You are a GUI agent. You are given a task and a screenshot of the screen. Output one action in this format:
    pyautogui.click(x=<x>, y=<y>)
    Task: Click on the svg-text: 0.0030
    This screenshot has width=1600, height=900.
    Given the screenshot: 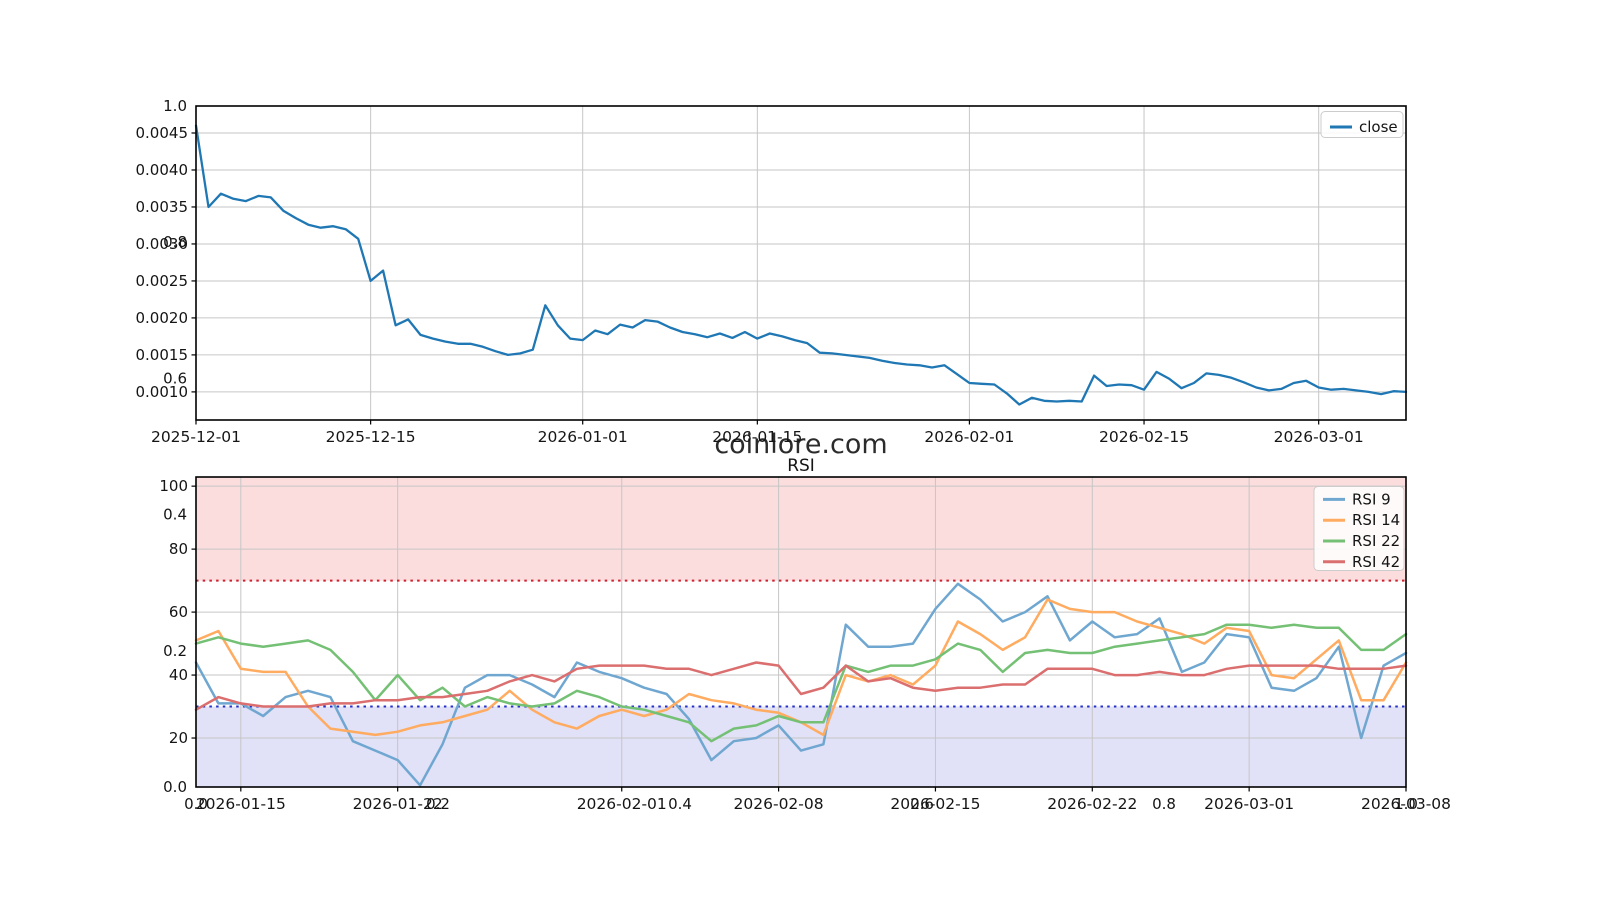 What is the action you would take?
    pyautogui.click(x=162, y=244)
    